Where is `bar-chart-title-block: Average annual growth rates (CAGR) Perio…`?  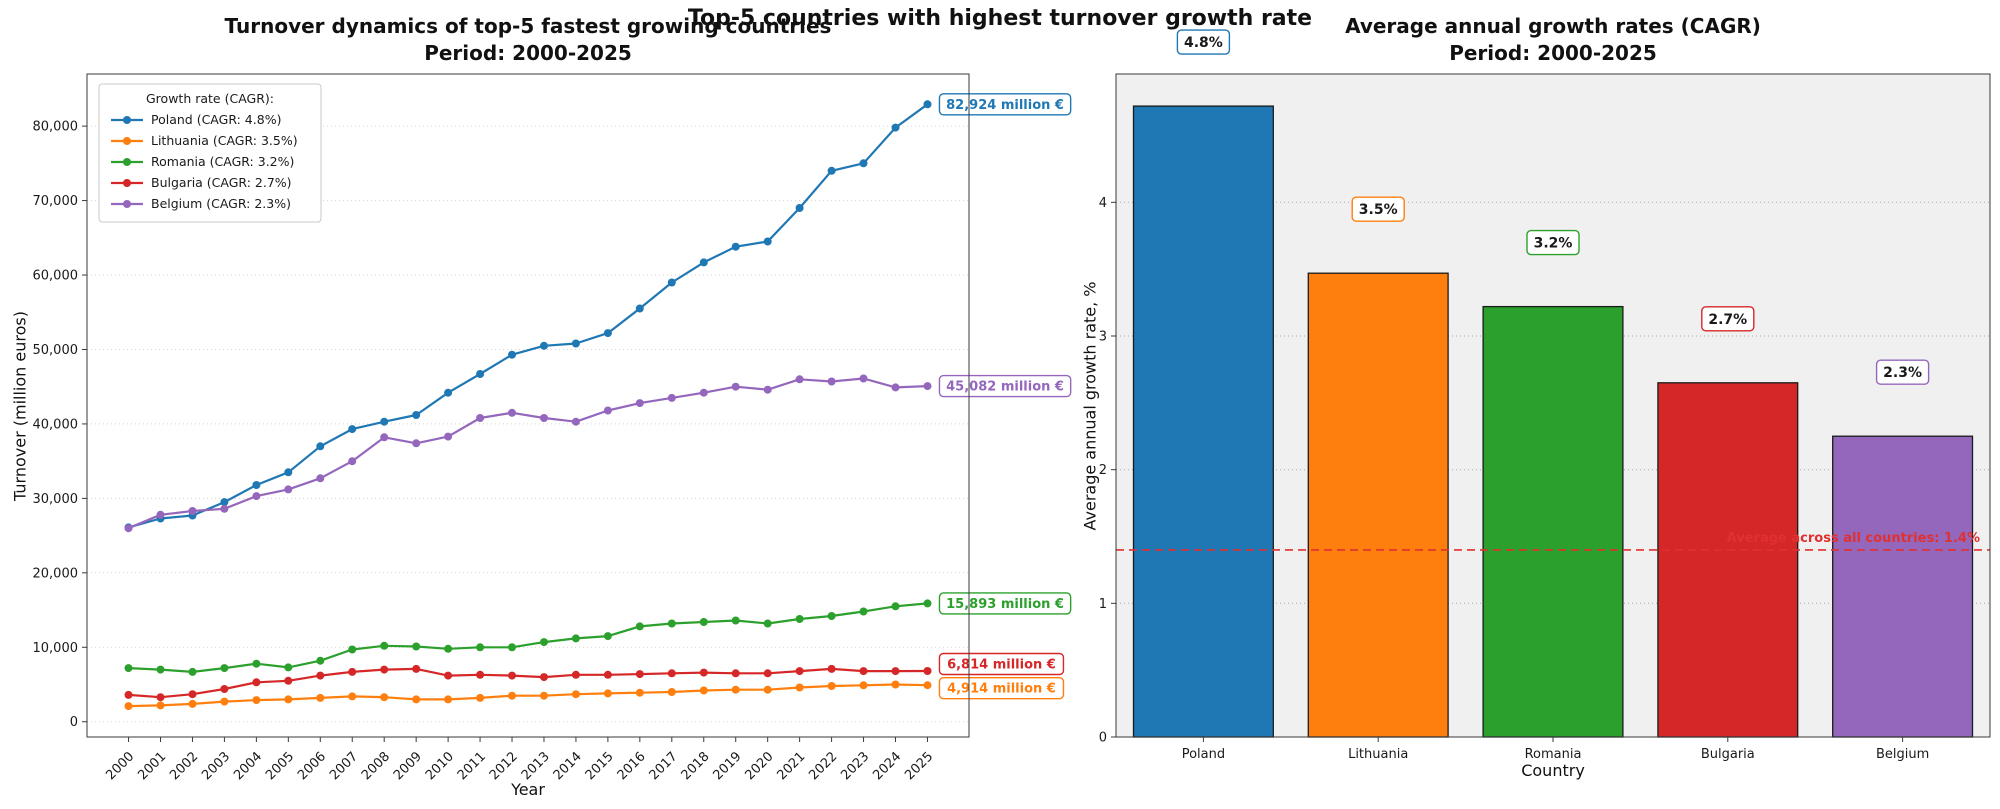 bar-chart-title-block: Average annual growth rates (CAGR) Perio… is located at coordinates (1553, 40).